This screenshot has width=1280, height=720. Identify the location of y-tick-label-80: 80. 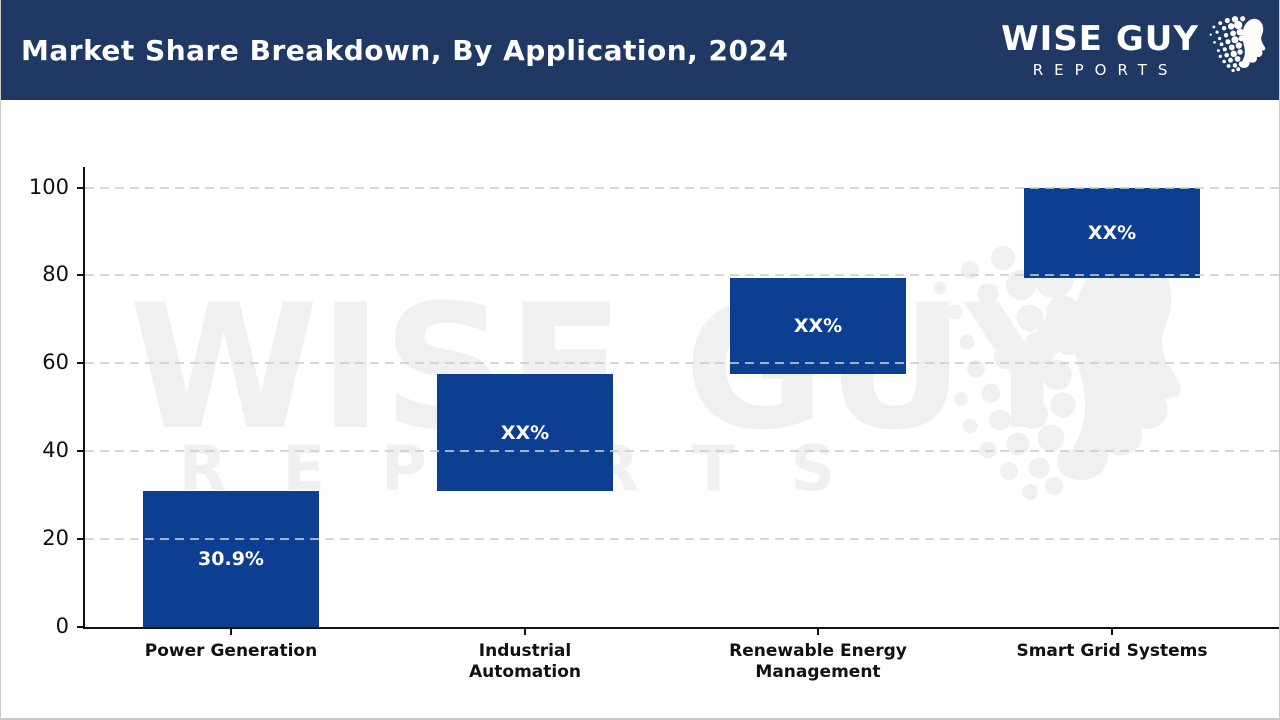
(55, 274).